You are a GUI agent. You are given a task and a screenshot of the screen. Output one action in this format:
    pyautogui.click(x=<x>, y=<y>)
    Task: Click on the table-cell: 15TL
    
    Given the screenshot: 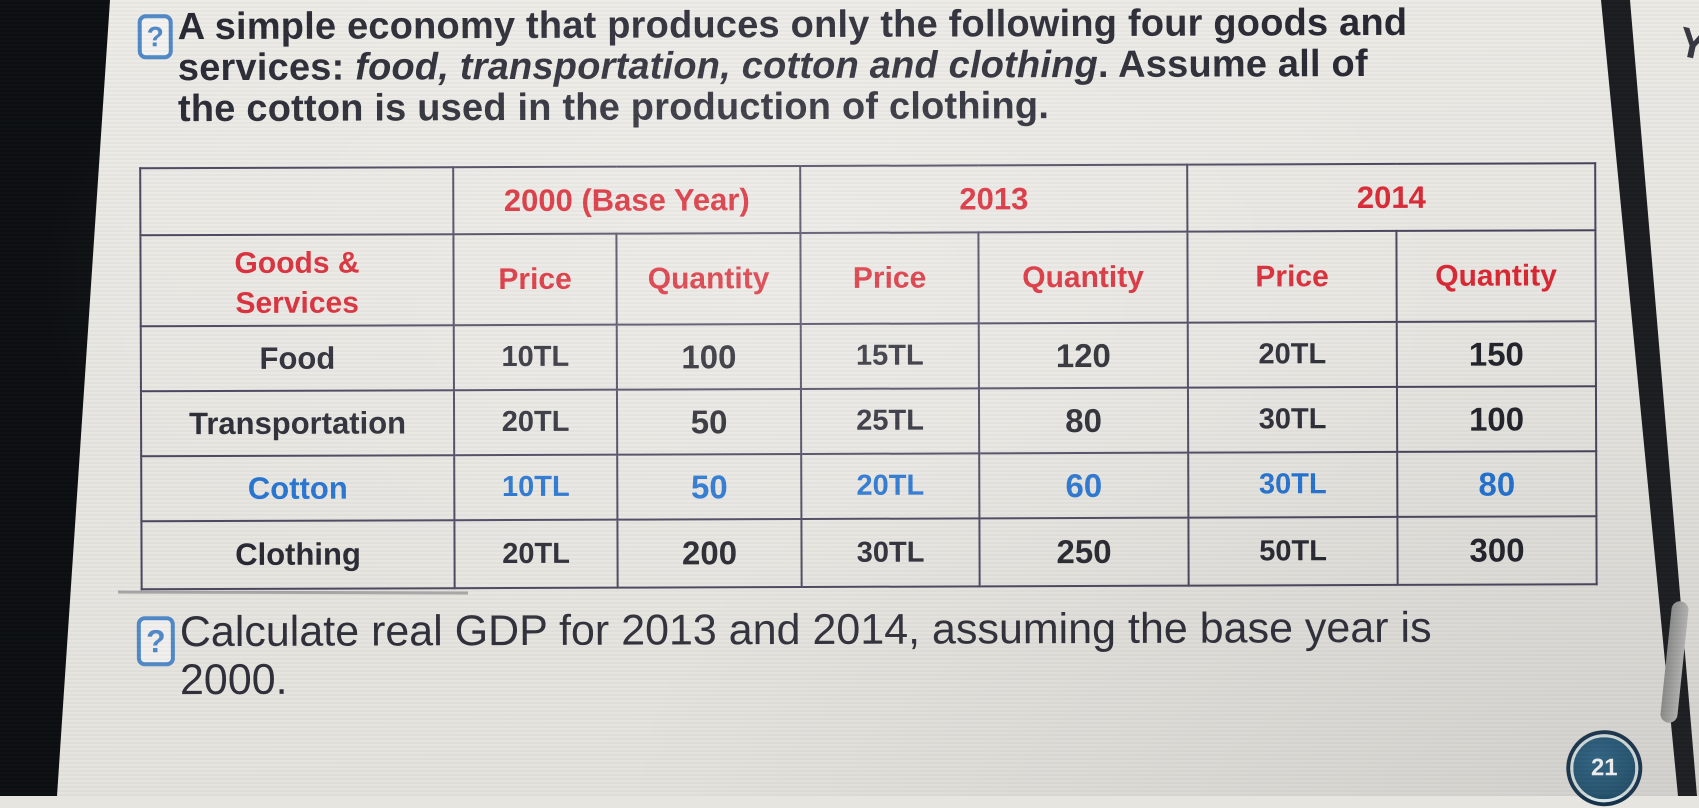 What is the action you would take?
    pyautogui.click(x=889, y=356)
    